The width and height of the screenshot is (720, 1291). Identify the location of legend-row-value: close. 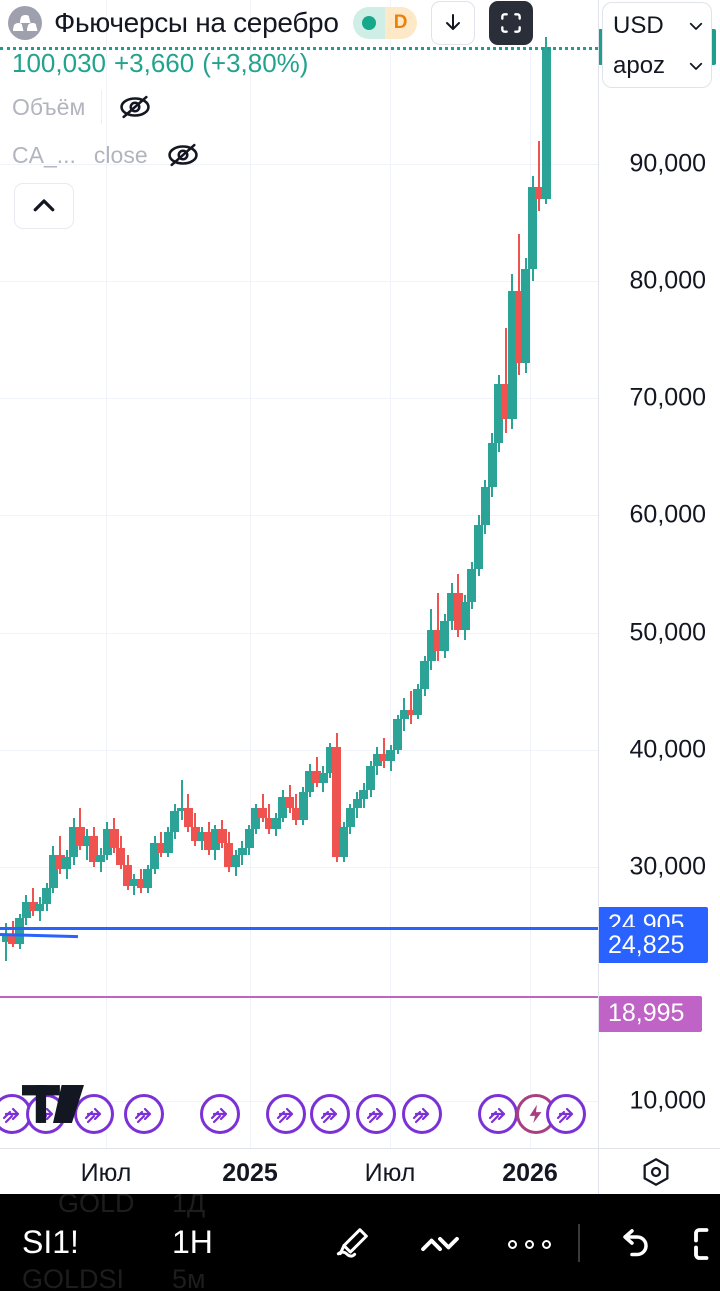
(120, 154).